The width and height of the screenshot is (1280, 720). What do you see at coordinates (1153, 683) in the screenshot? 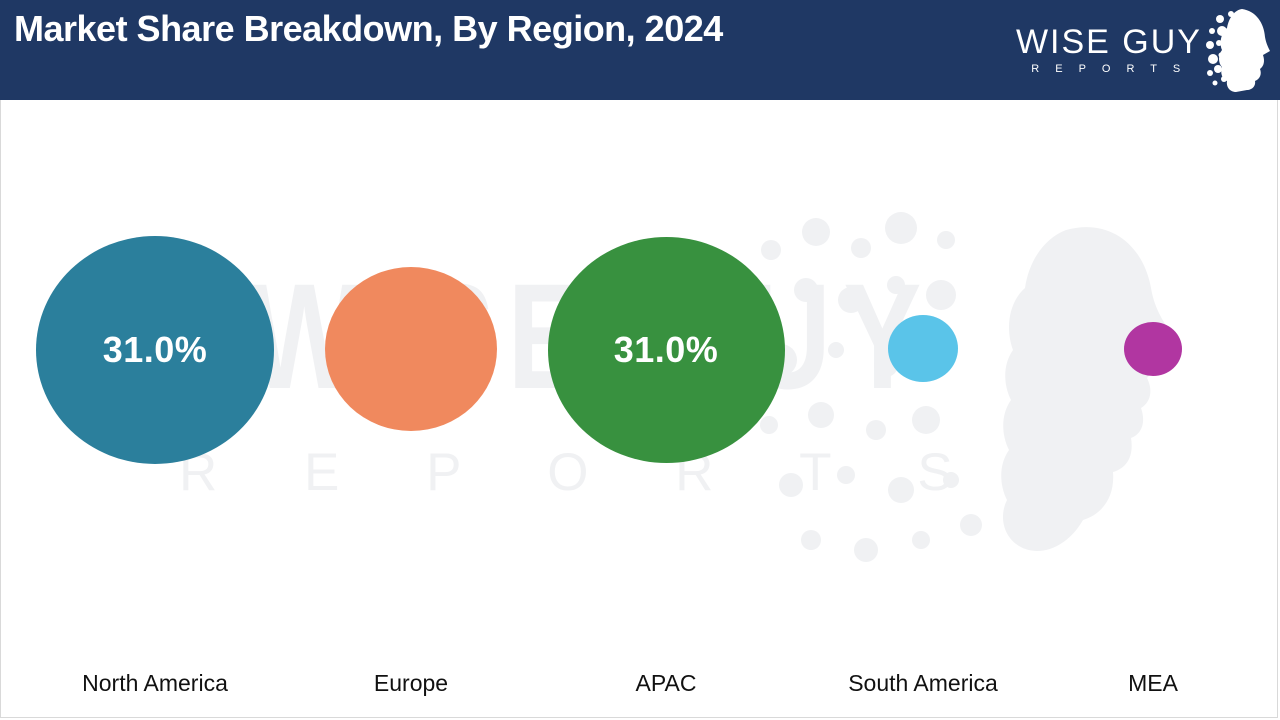
I see `bubble-category-label: MEA` at bounding box center [1153, 683].